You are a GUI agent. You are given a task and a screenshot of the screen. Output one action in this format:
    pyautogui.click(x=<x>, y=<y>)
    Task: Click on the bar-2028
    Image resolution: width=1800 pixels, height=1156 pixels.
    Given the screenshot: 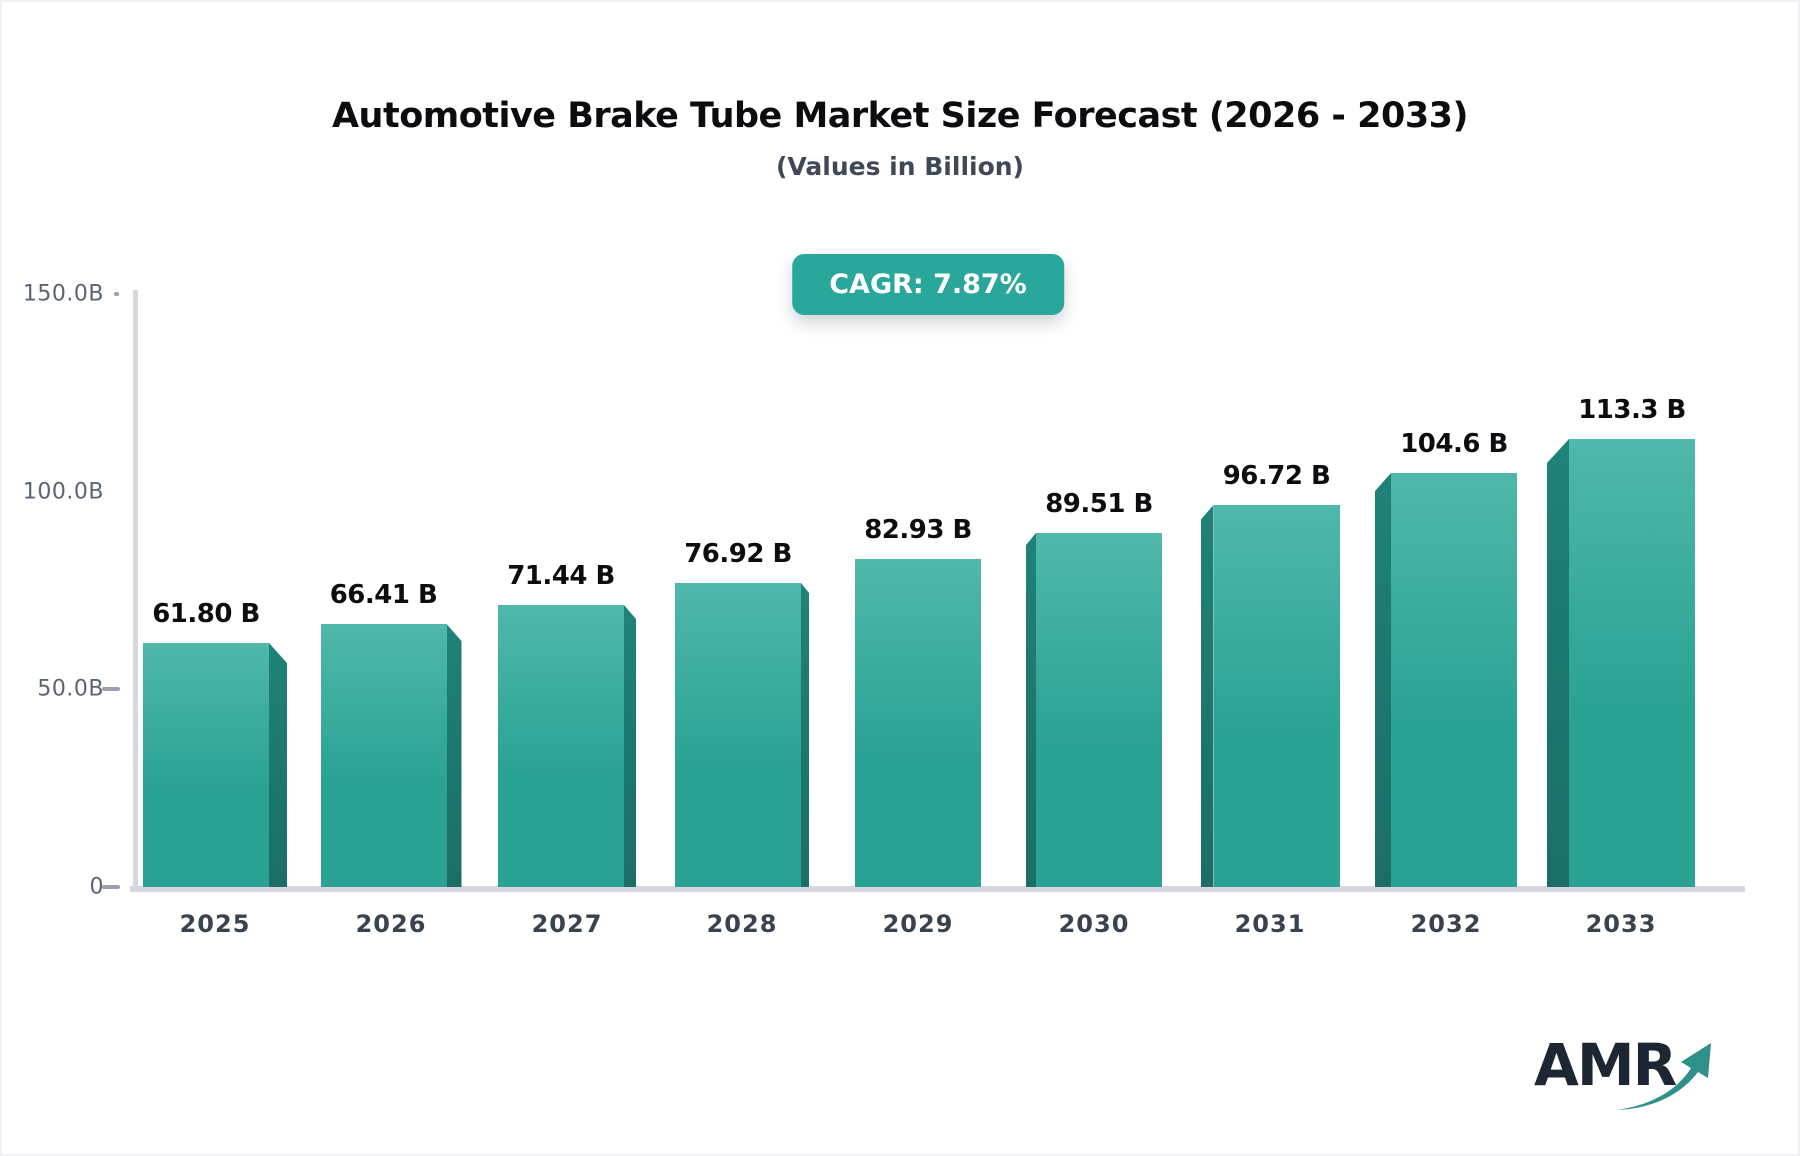 What is the action you would take?
    pyautogui.click(x=738, y=735)
    